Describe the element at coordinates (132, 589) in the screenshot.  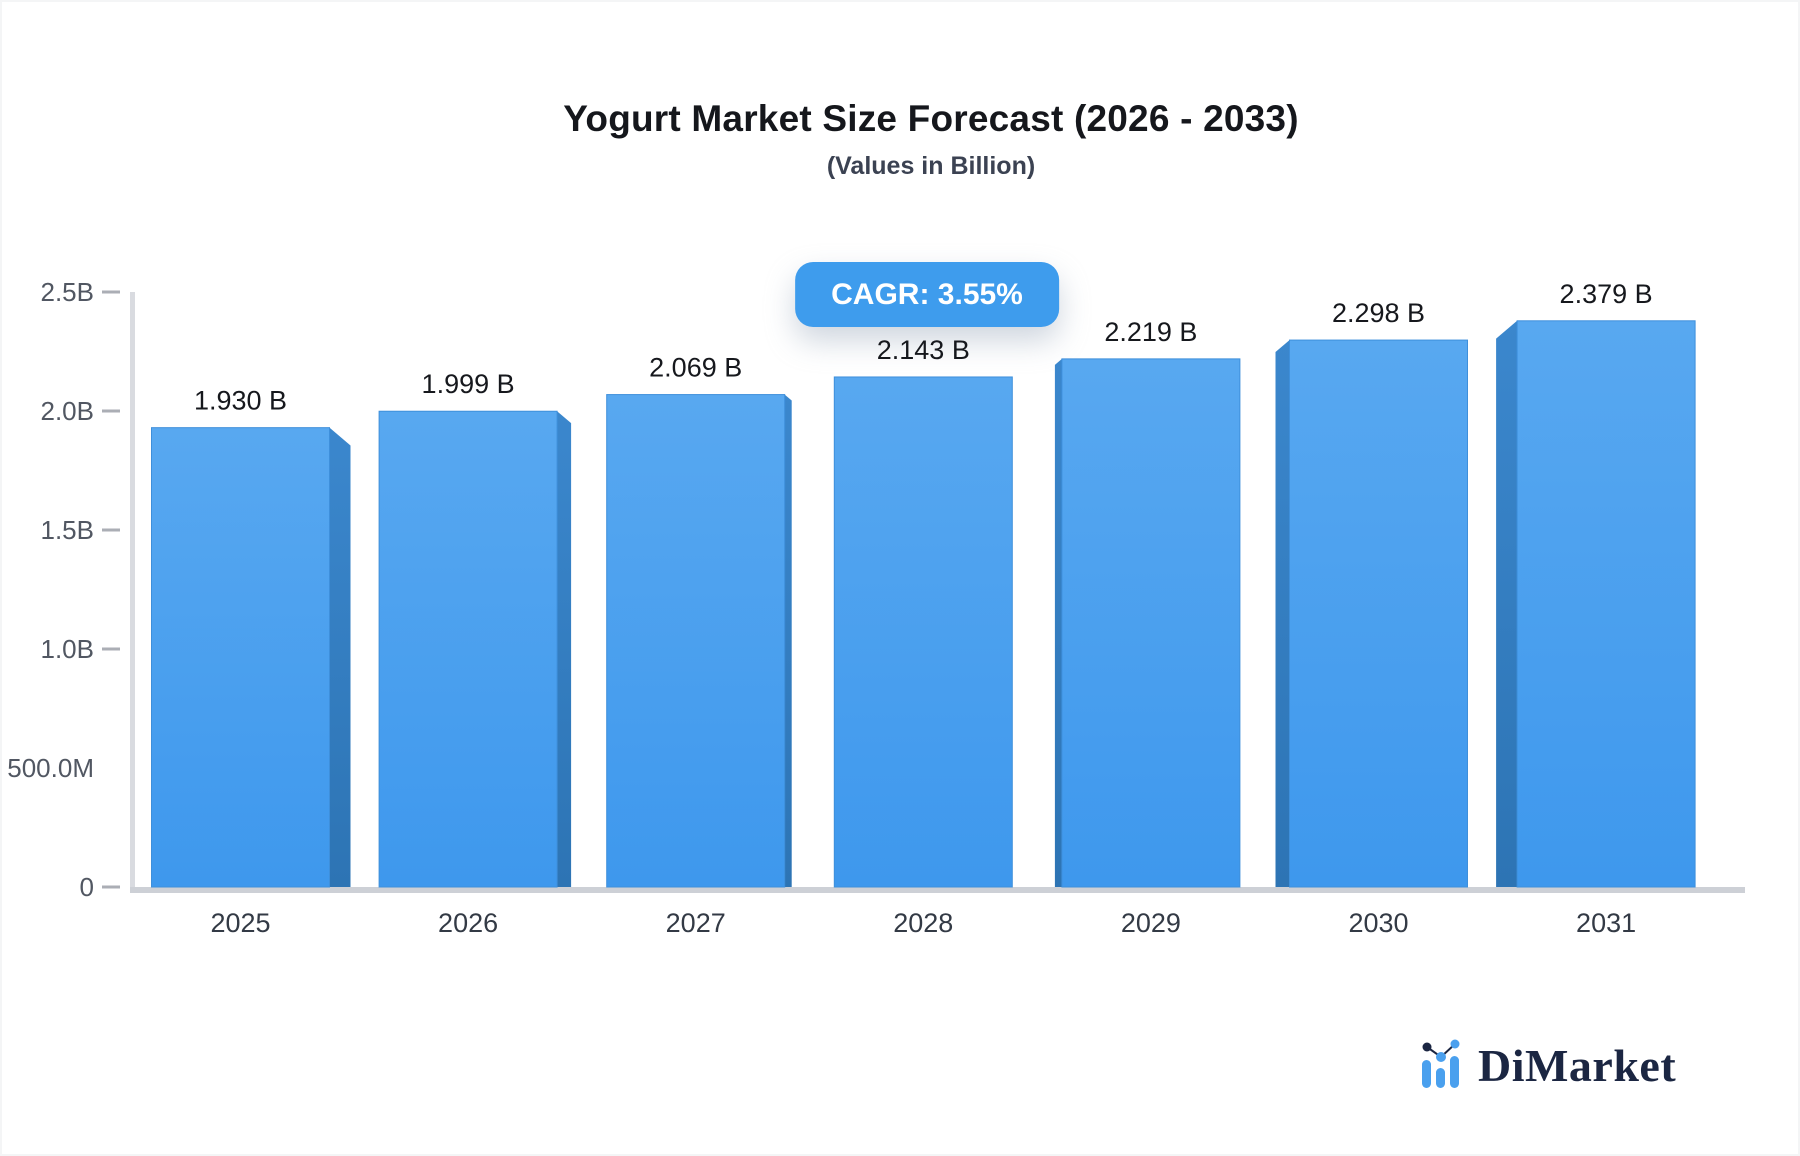
I see `y-axis-line` at that location.